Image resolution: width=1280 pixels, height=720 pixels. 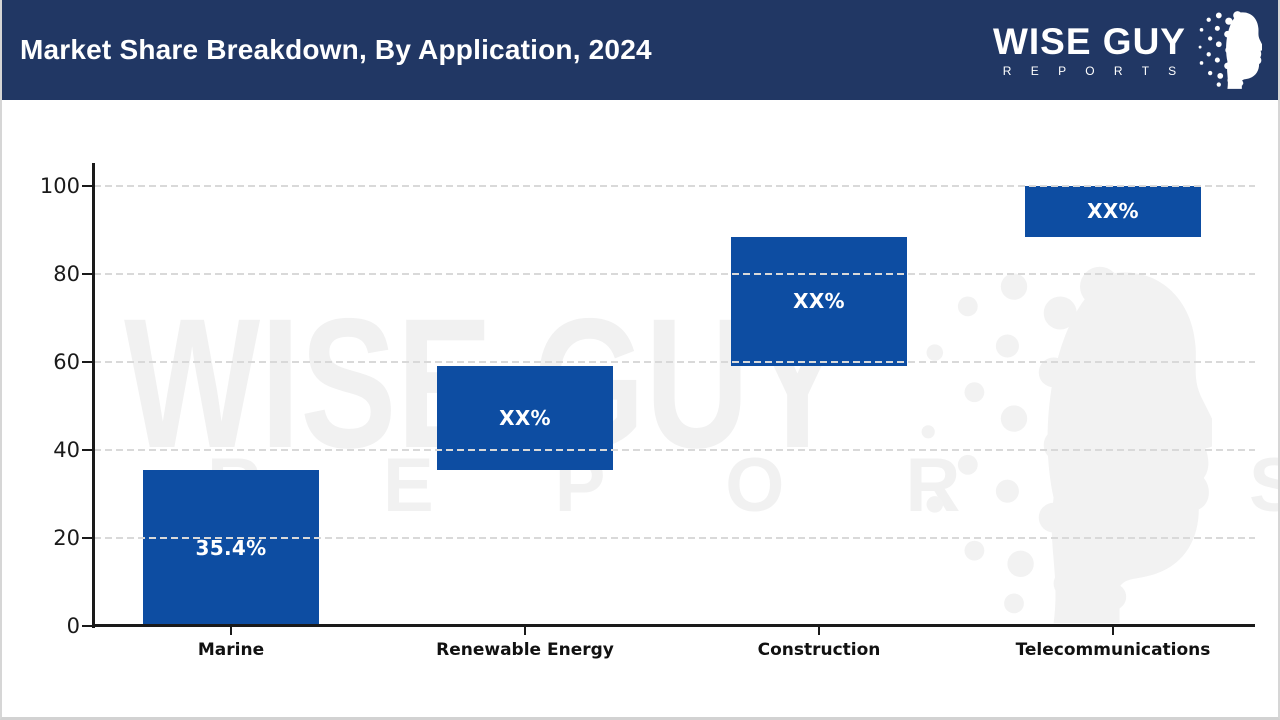 I want to click on bar-construction: XX%, so click(x=819, y=301).